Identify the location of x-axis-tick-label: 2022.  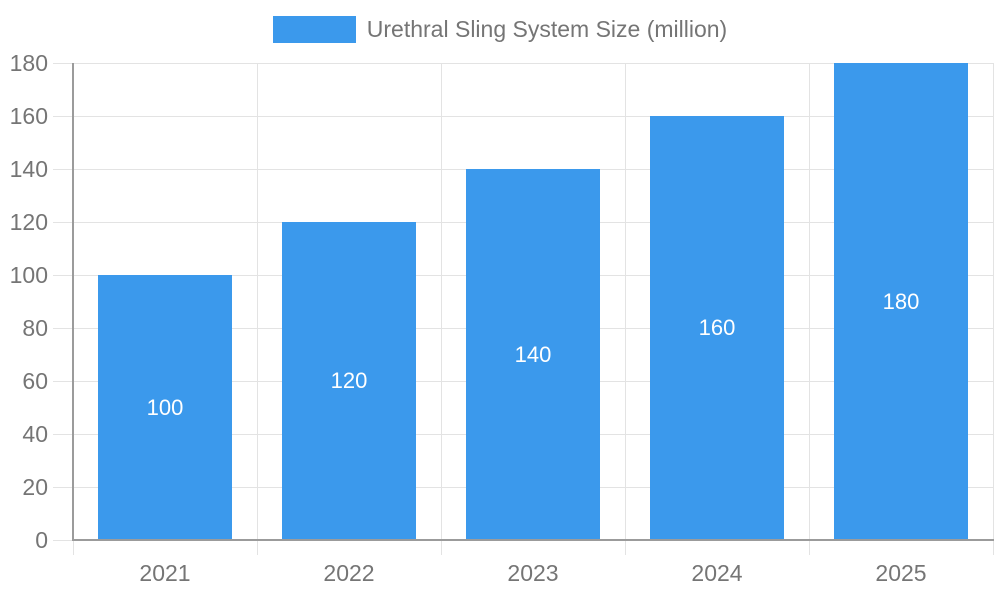
(349, 573).